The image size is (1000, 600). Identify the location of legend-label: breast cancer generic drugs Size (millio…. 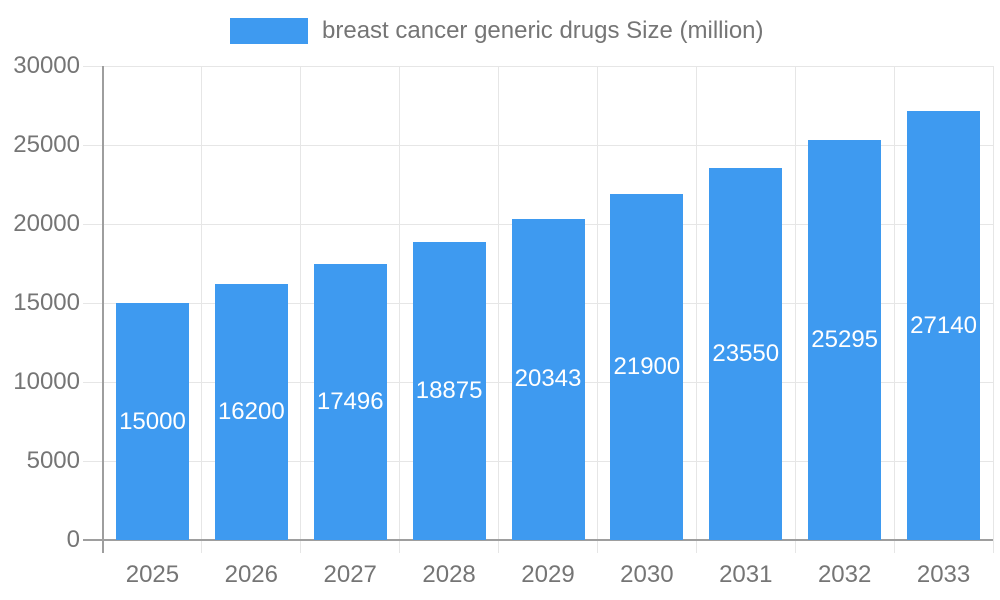
(543, 30).